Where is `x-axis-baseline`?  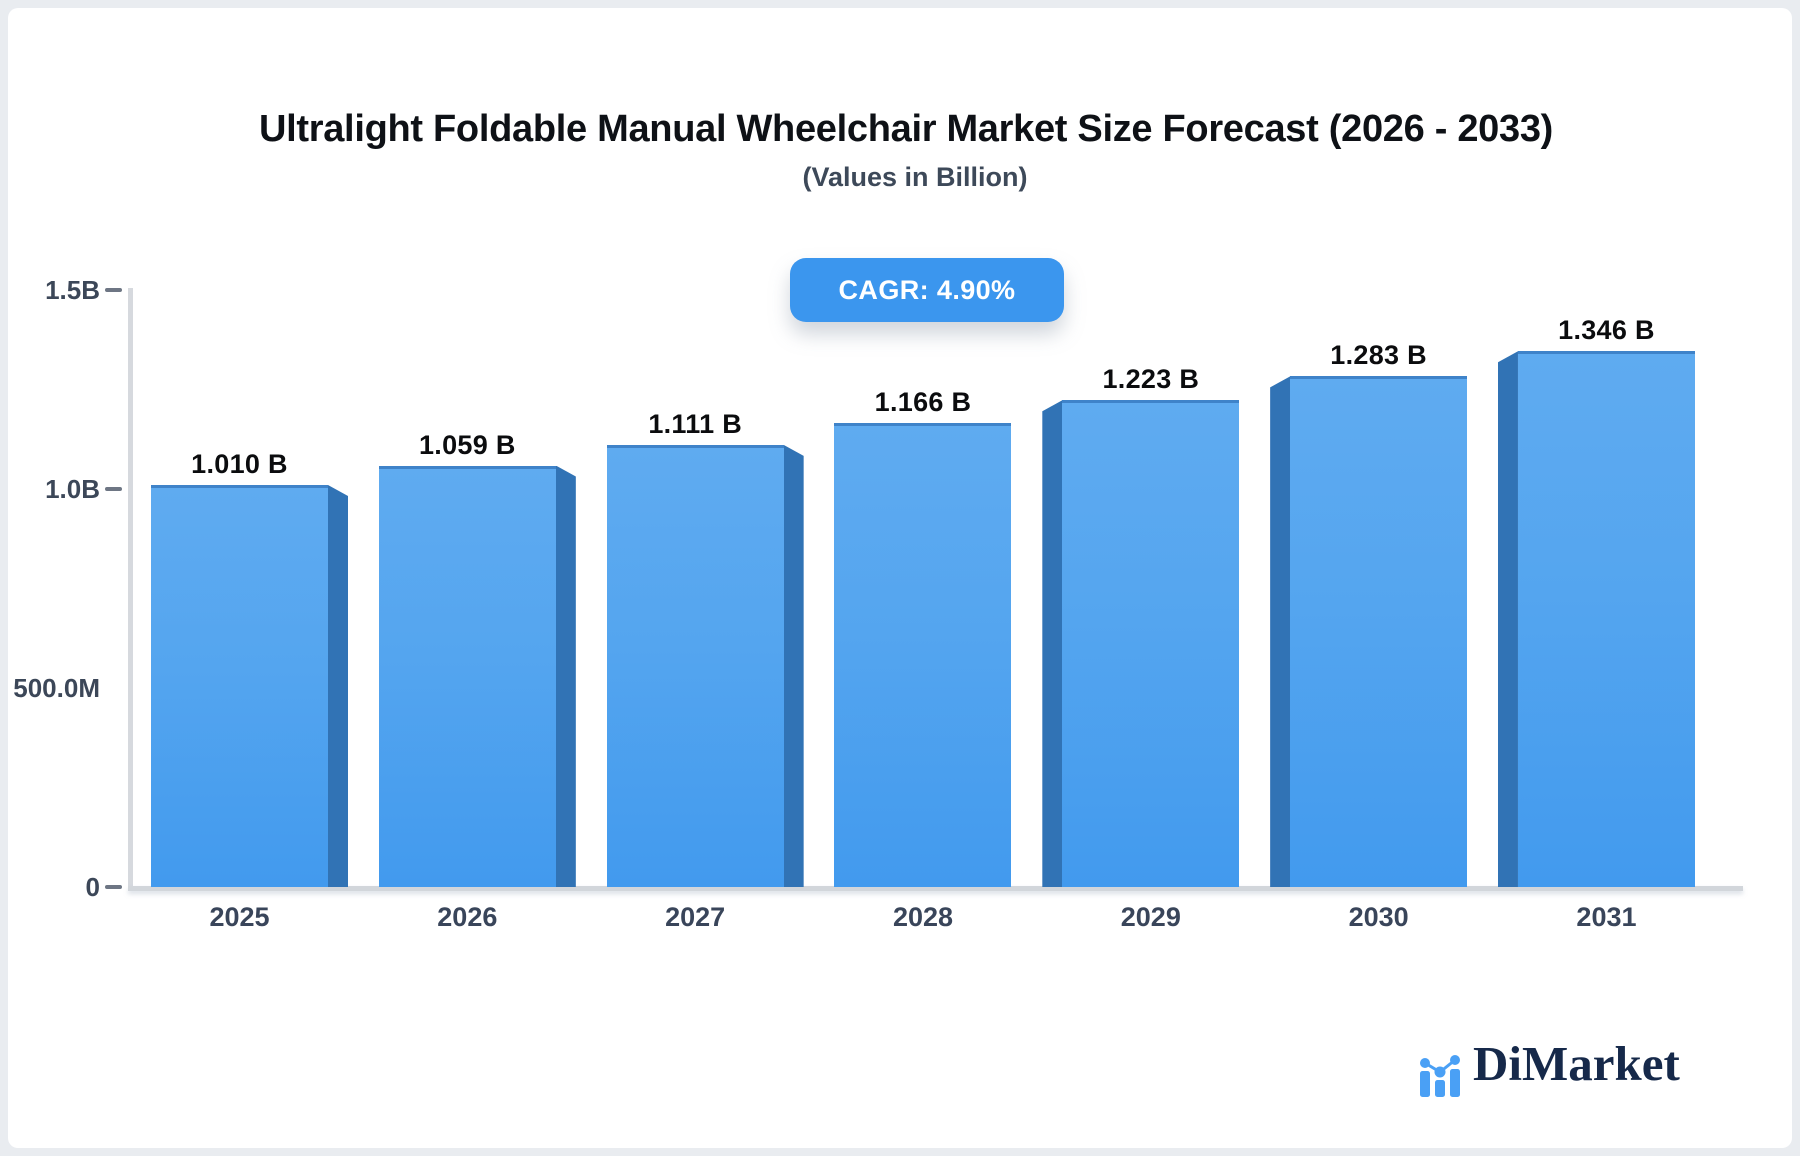
x-axis-baseline is located at coordinates (935, 888).